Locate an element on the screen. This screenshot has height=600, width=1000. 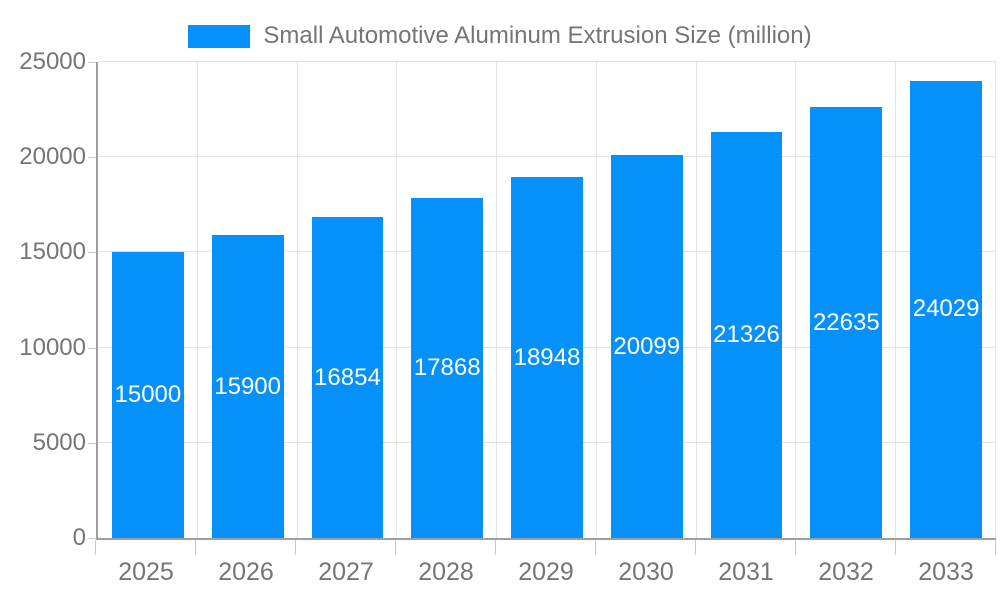
bar-value-label: 22635 is located at coordinates (846, 322).